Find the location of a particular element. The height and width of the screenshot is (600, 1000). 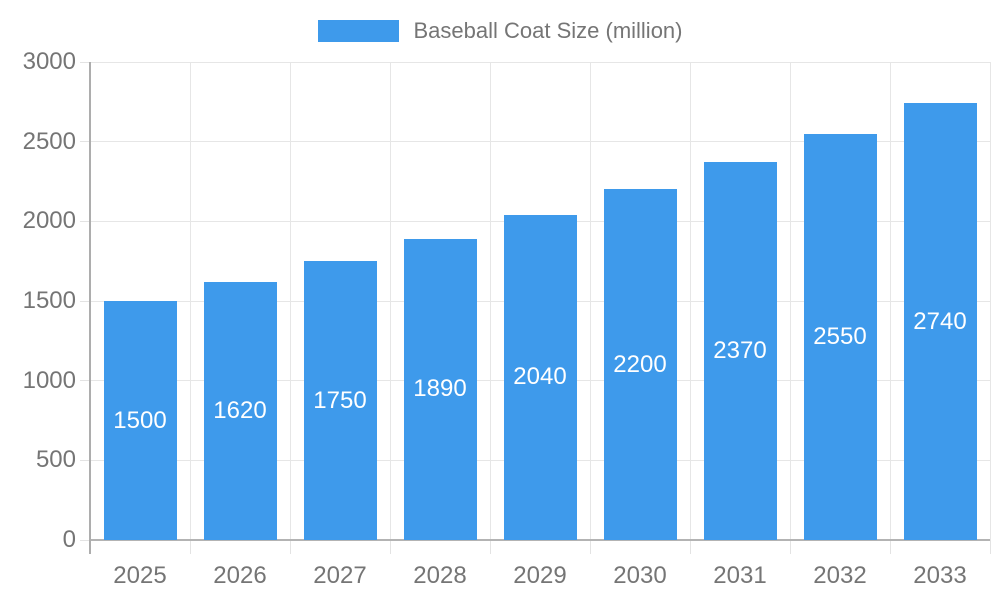

x-tick-label: 2031 is located at coordinates (740, 575).